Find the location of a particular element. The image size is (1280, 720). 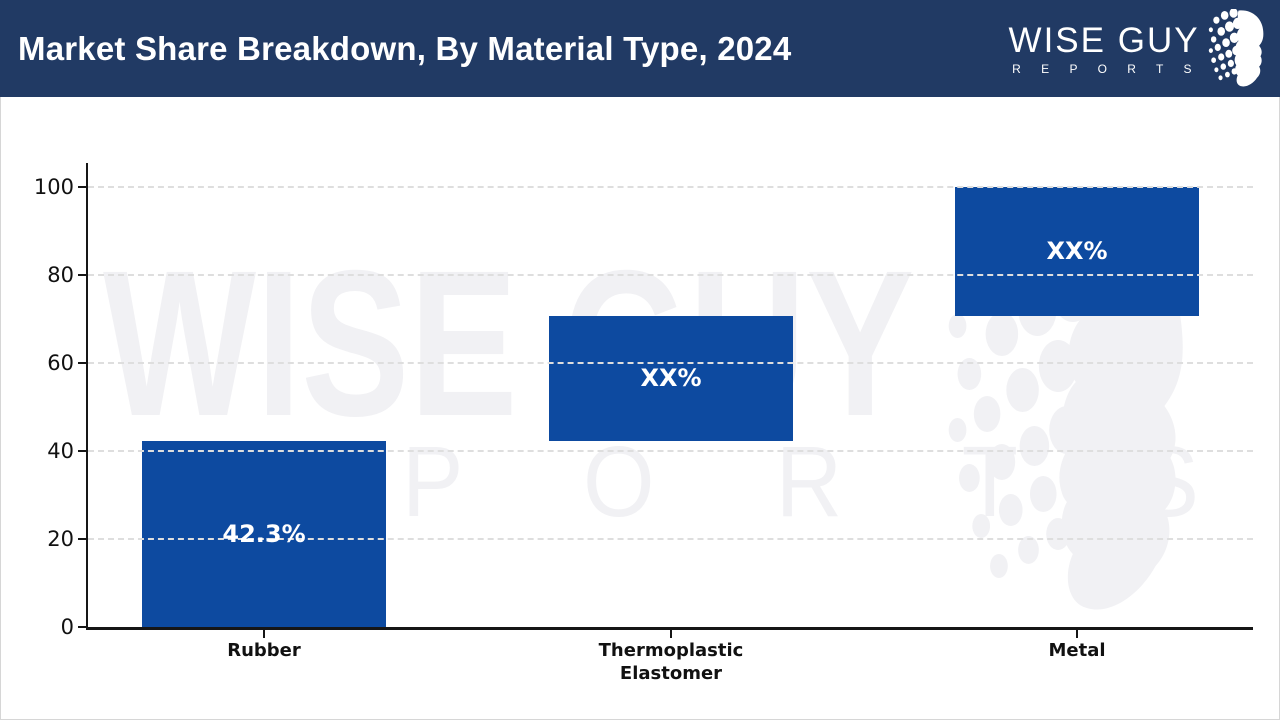

x-axis-line is located at coordinates (669, 628).